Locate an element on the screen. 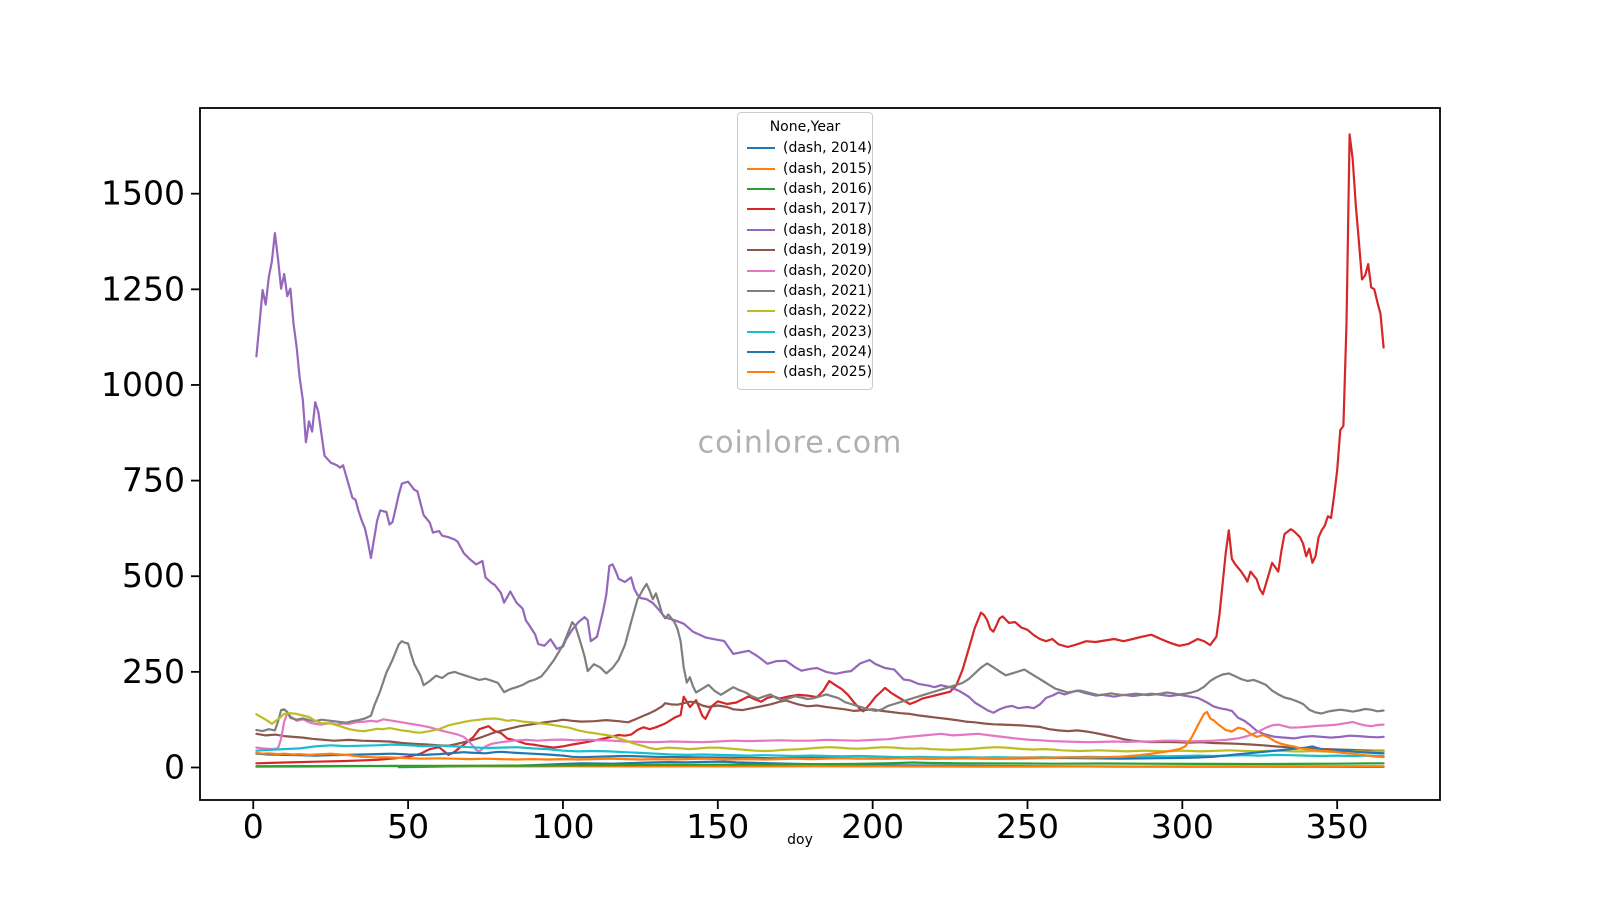  x-tick-label: 200 is located at coordinates (872, 826).